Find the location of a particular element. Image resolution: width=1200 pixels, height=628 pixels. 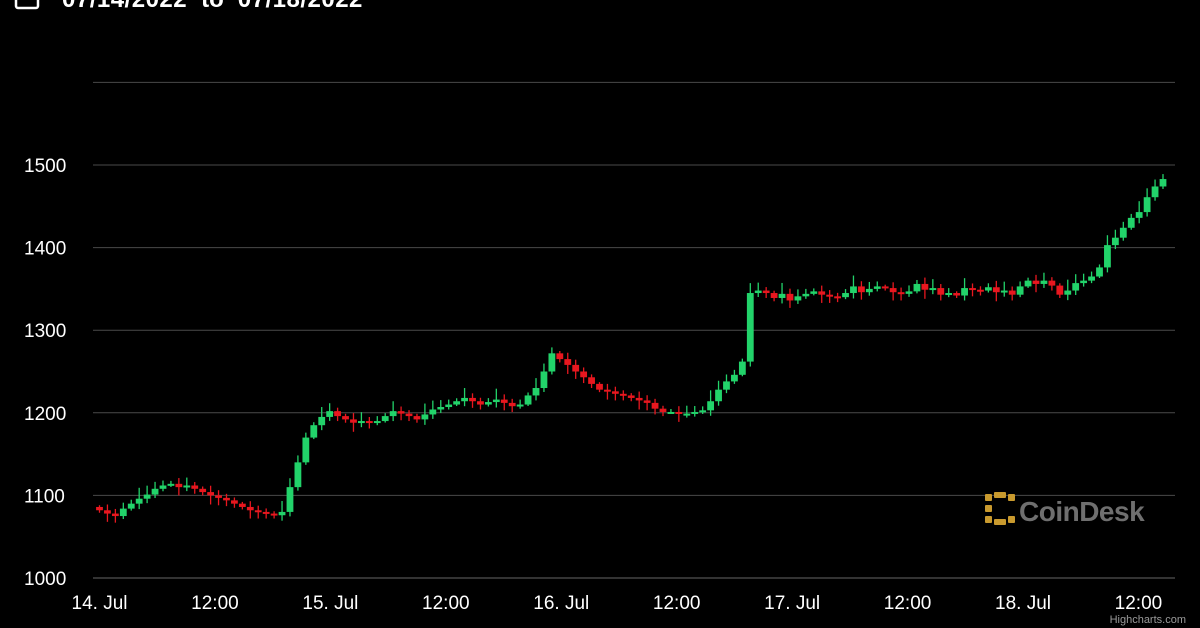

y-tick-label: 1100 is located at coordinates (44, 496).